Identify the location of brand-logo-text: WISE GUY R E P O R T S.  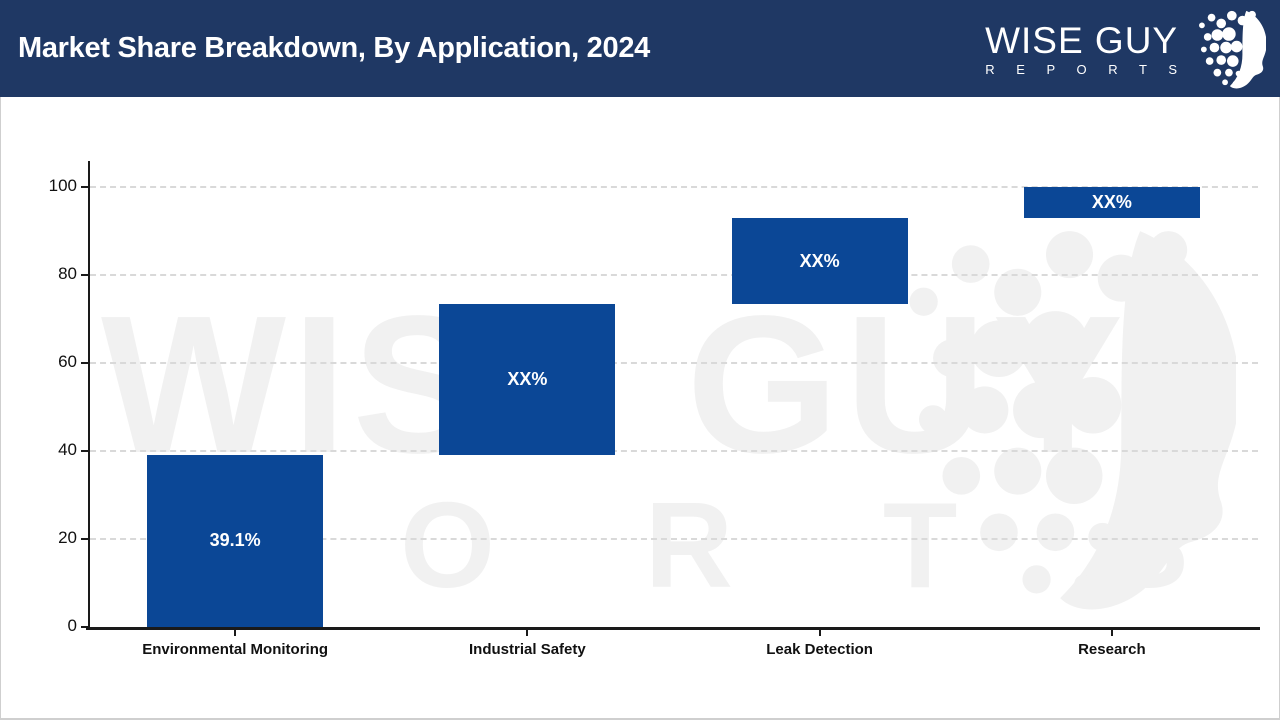
(1081, 49).